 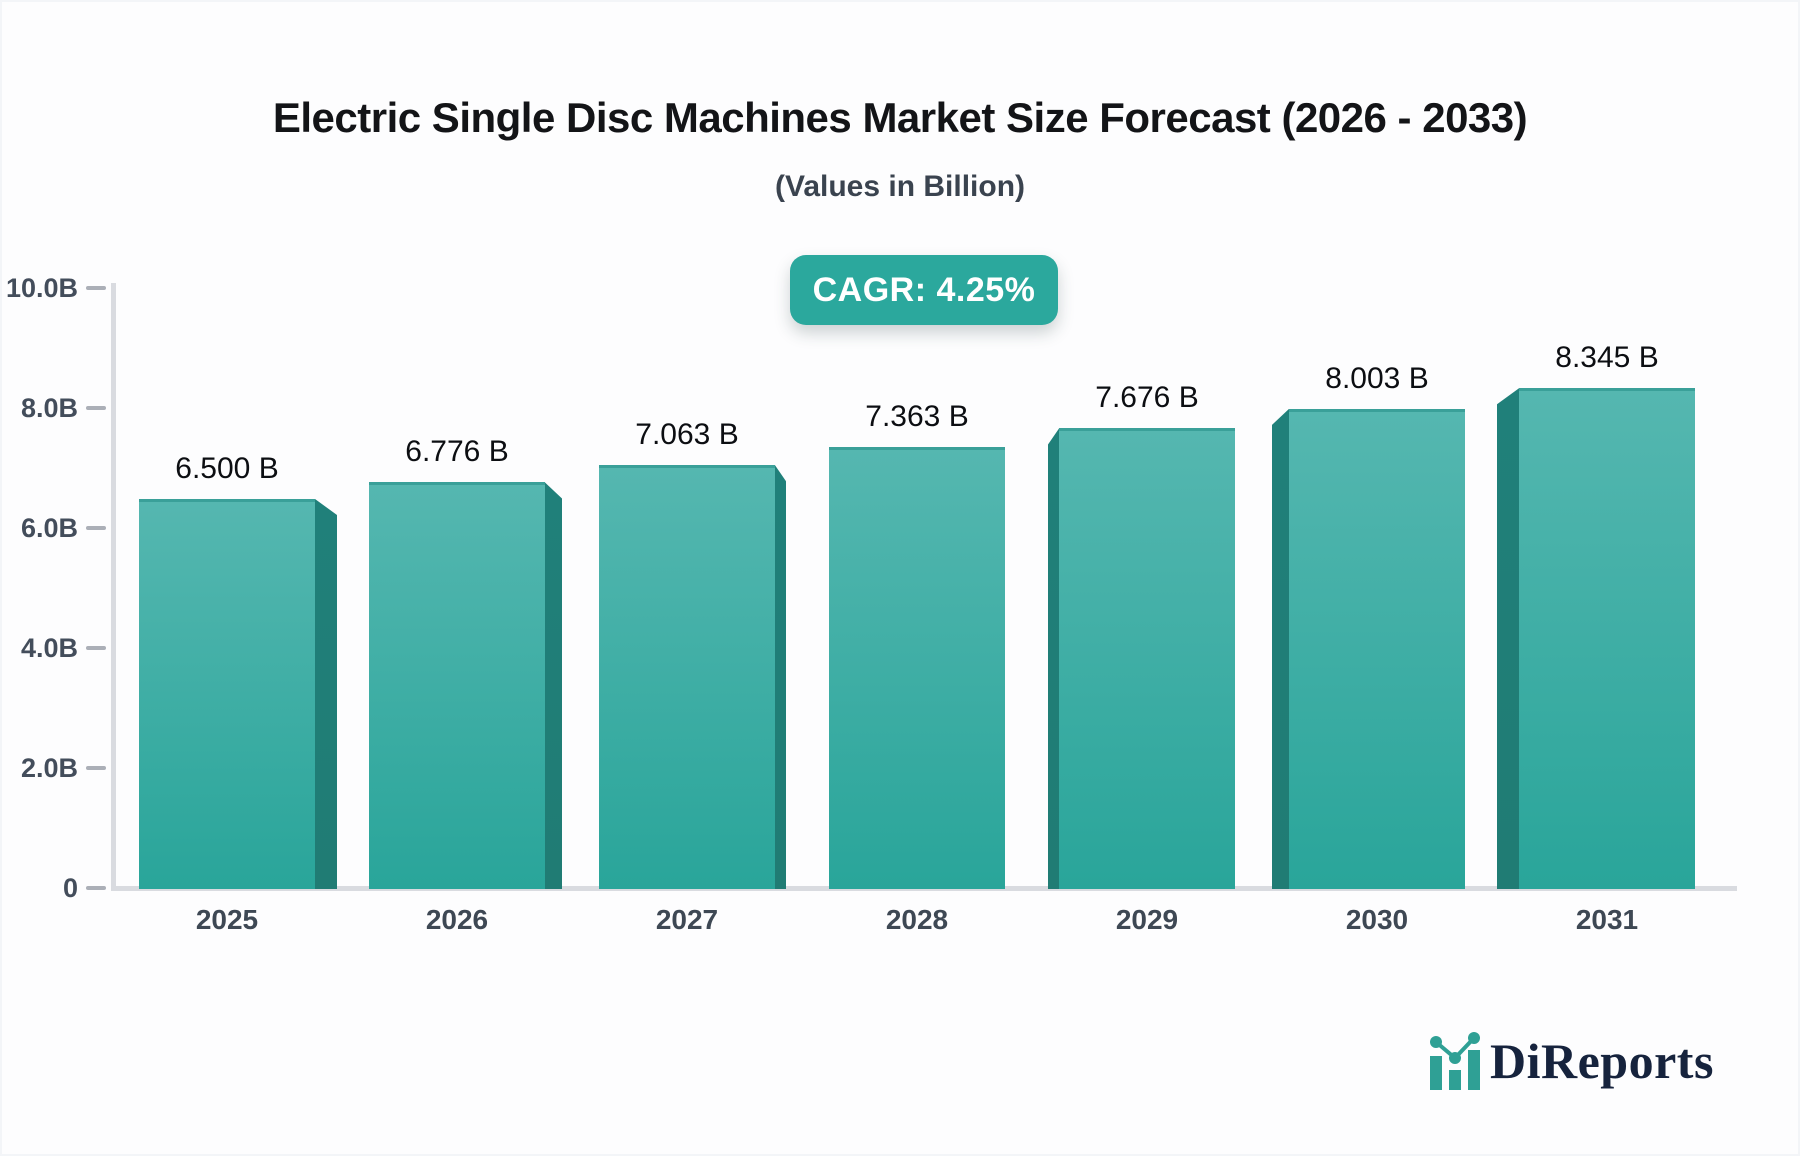 I want to click on logo-text: DiReports, so click(x=1602, y=1061).